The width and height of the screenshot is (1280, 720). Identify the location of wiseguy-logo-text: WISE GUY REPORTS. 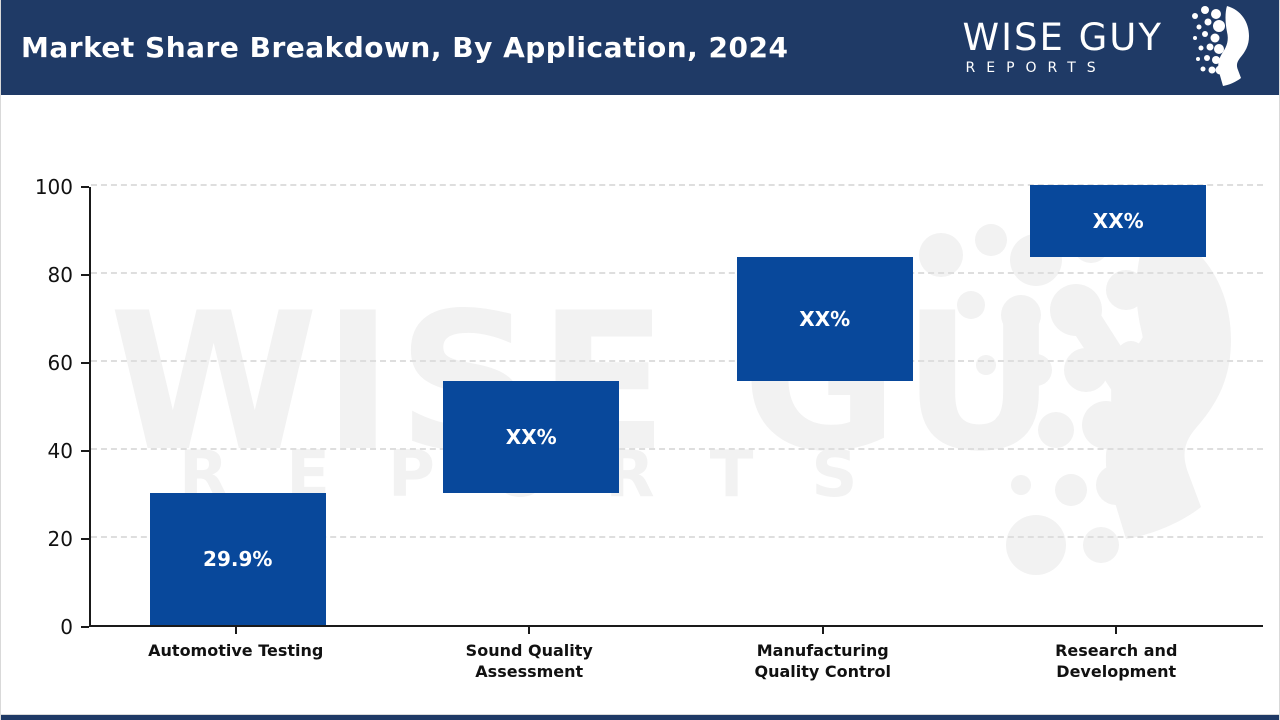
(1063, 47).